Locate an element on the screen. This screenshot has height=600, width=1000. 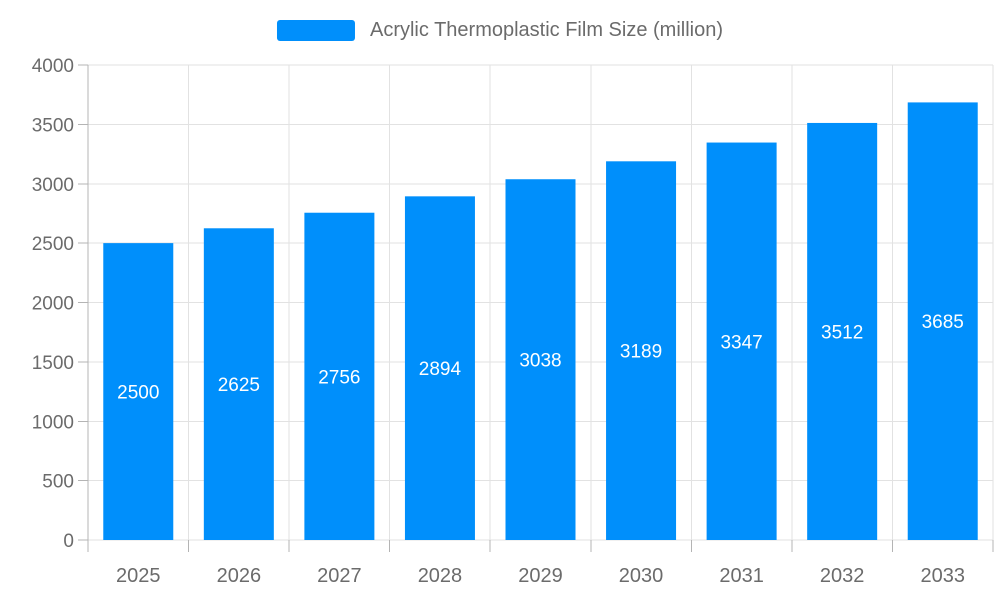
legend-swatch is located at coordinates (315, 30).